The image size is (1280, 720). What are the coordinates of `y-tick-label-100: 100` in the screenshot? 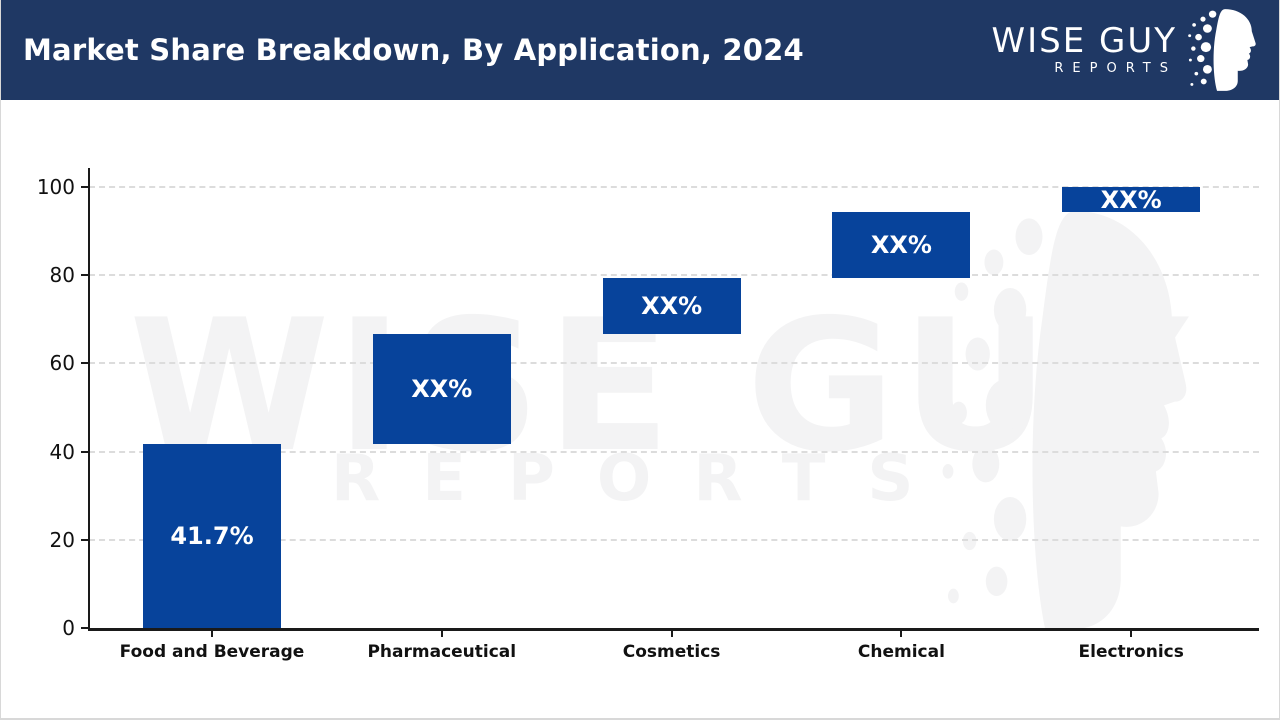 It's located at (55, 187).